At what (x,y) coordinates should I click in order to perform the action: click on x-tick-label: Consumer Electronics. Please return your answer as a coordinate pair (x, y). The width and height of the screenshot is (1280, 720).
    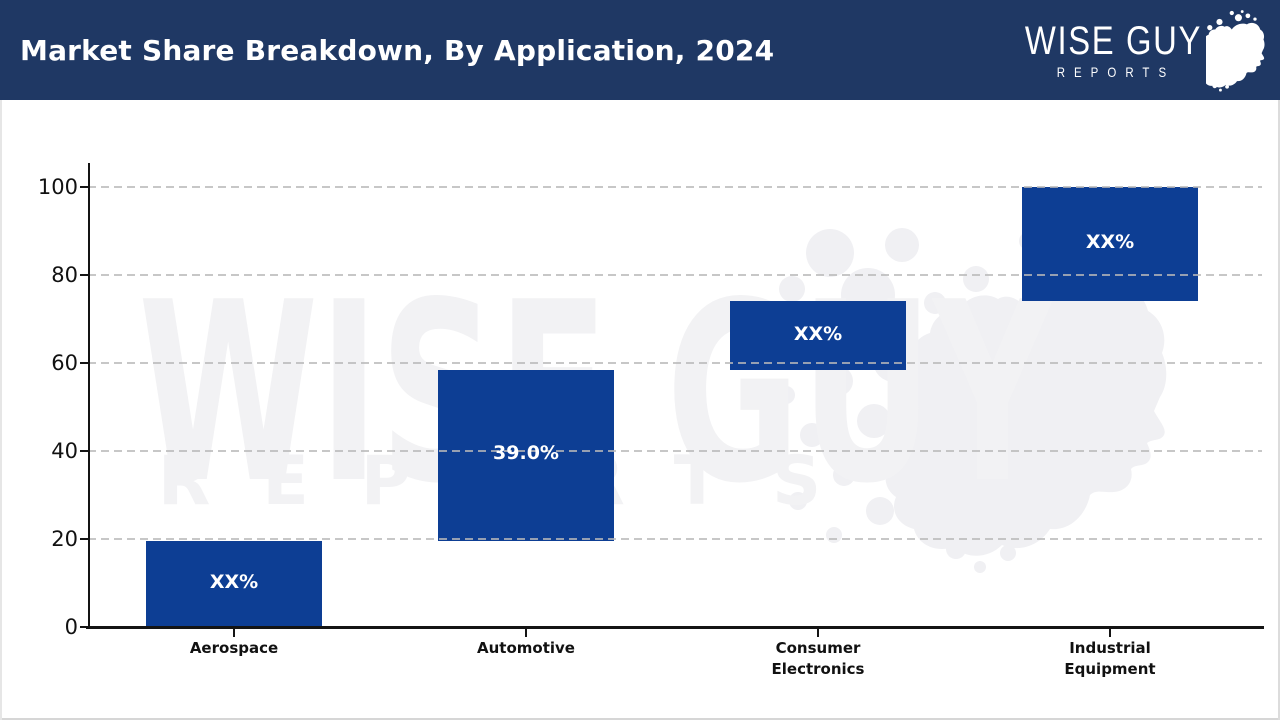
    Looking at the image, I should click on (818, 658).